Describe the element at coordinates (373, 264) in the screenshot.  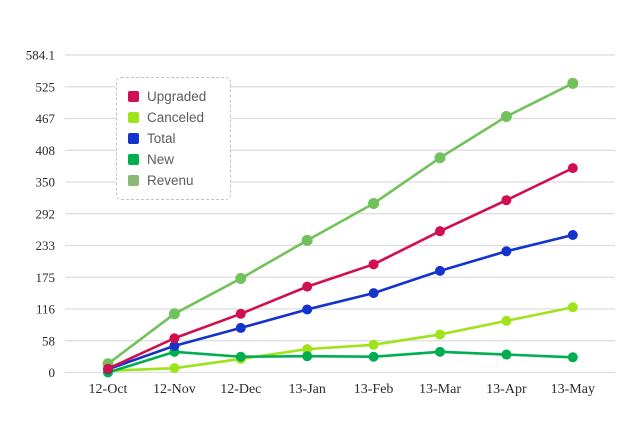
I see `data-point-upgraded-13-Feb` at that location.